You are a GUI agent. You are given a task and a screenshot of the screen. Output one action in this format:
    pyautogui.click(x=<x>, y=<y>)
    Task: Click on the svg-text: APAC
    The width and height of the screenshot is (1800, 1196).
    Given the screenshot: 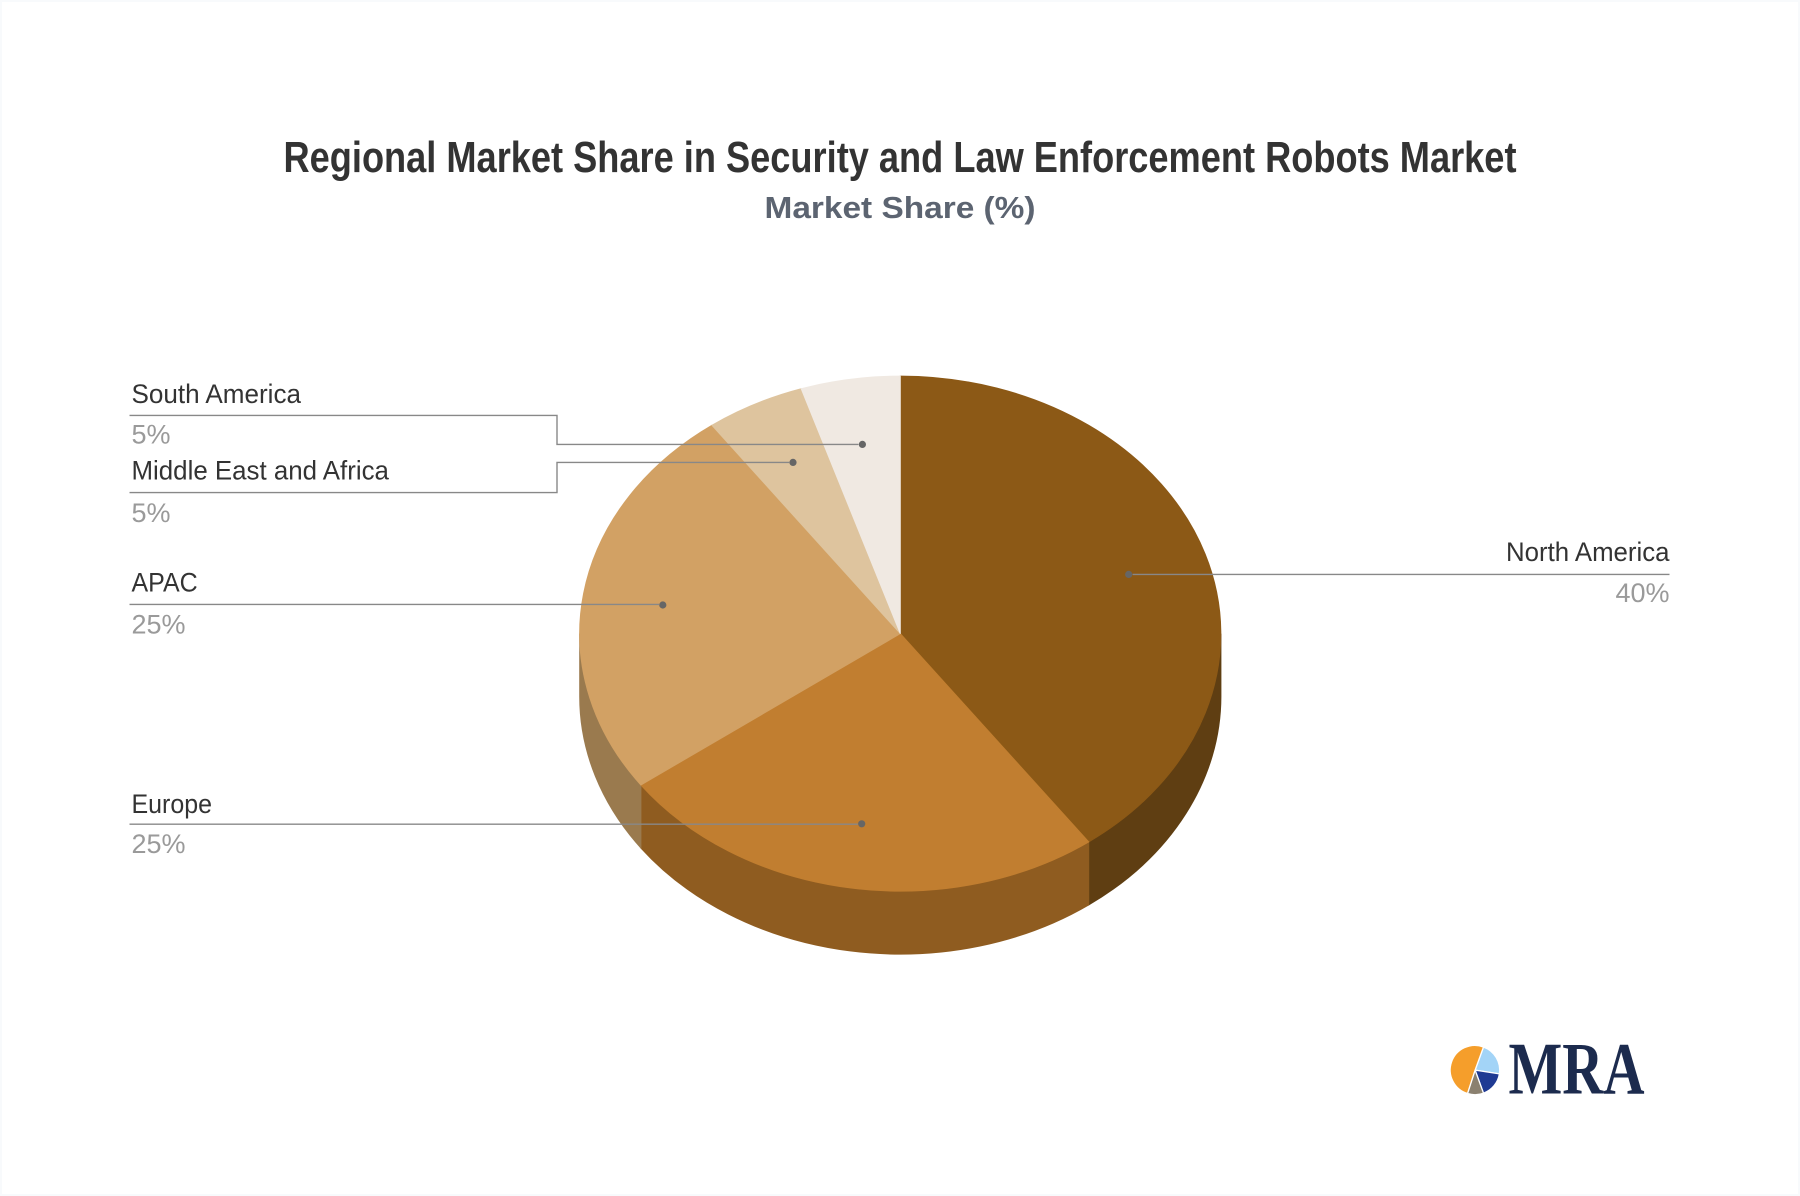 What is the action you would take?
    pyautogui.click(x=165, y=583)
    